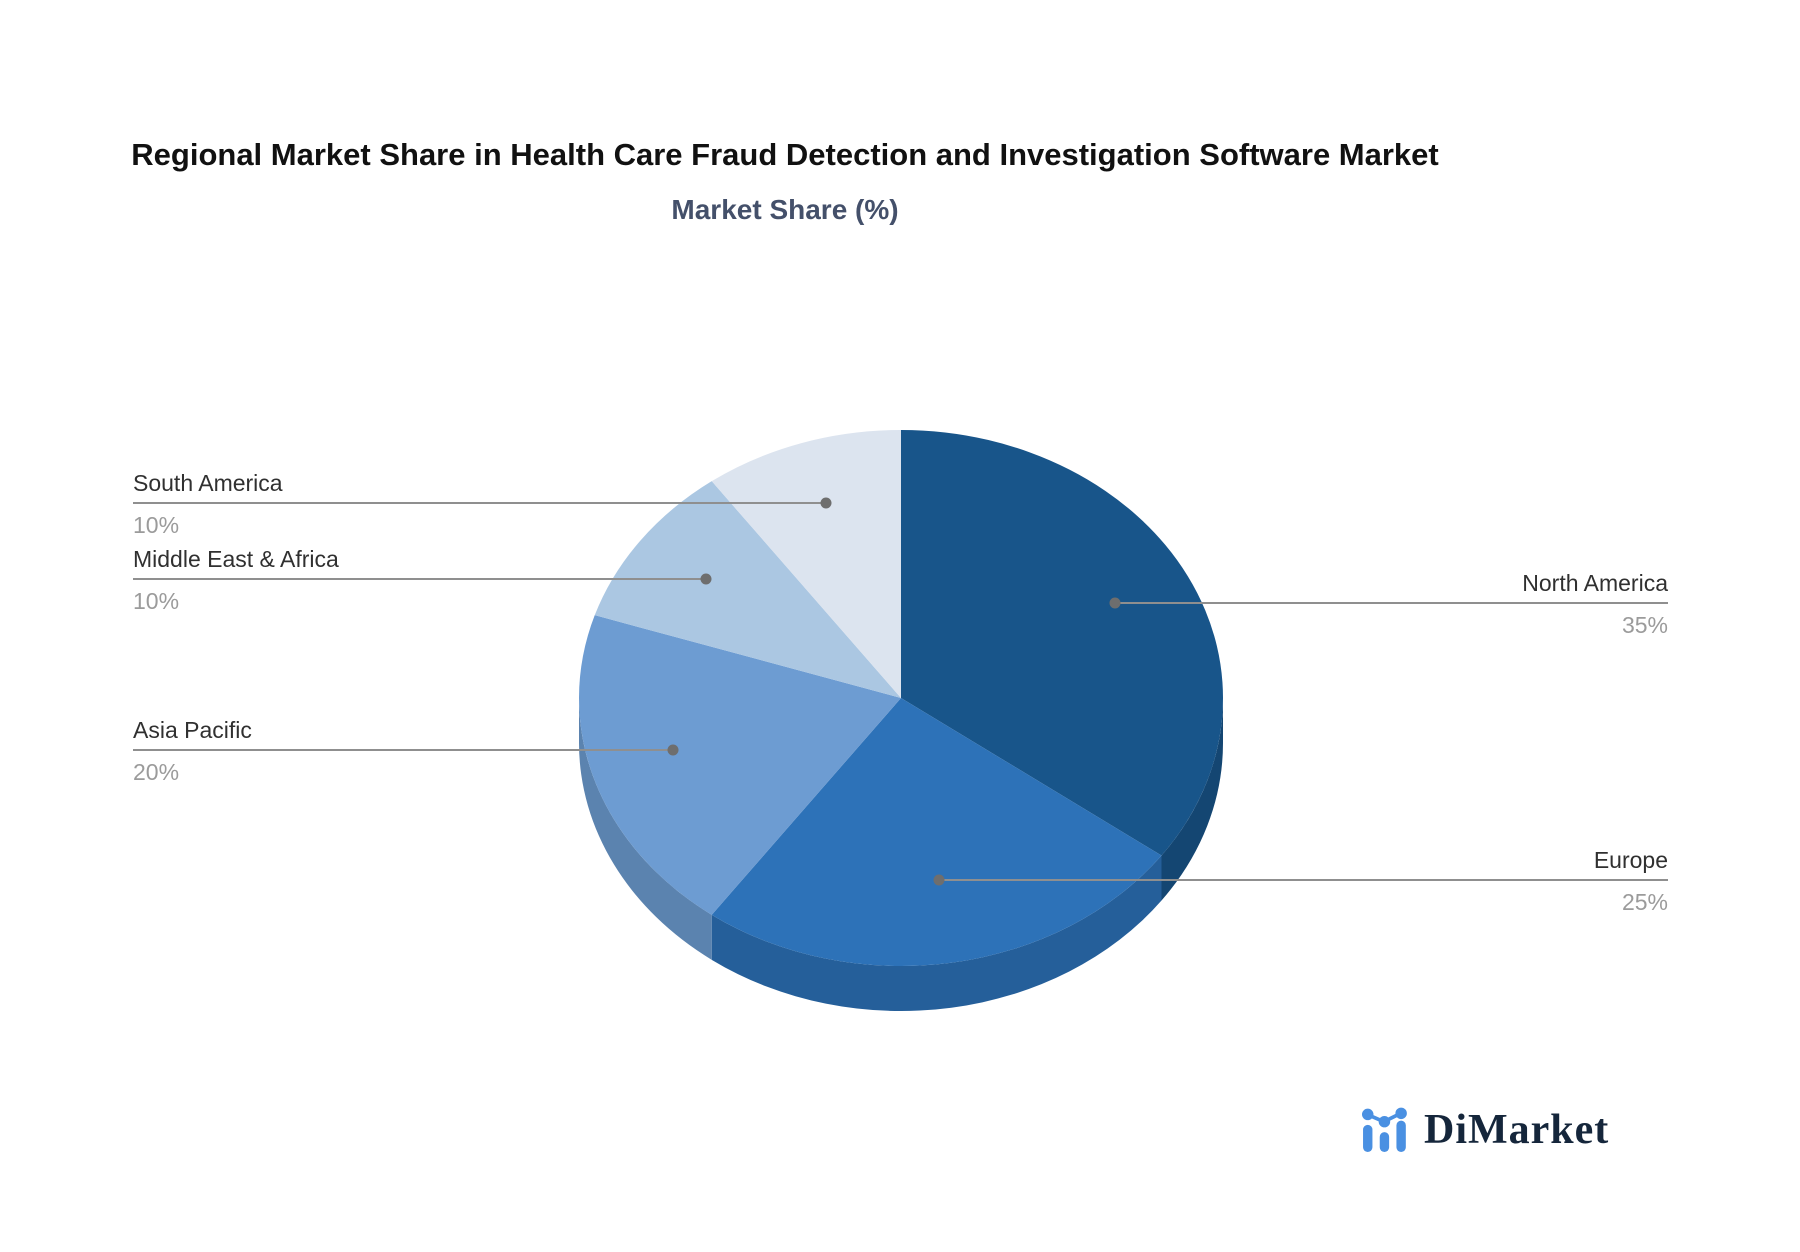  What do you see at coordinates (936, 933) in the screenshot?
I see `pie-slice-side-europe` at bounding box center [936, 933].